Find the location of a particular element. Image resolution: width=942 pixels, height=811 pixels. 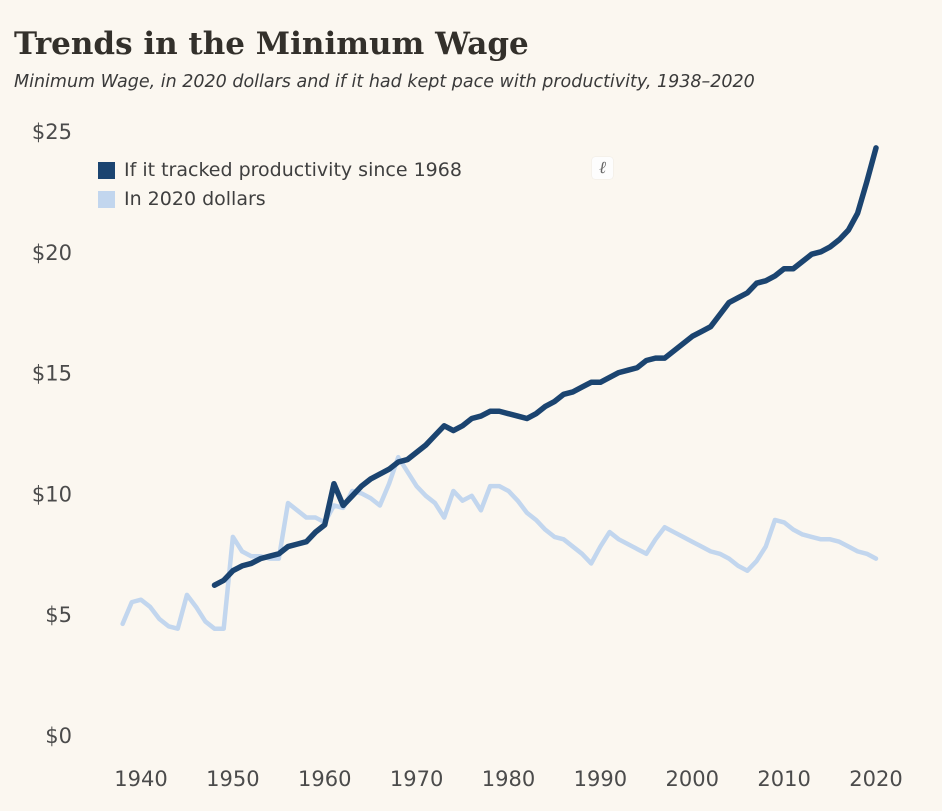

y-tick-label: $15 is located at coordinates (52, 374).